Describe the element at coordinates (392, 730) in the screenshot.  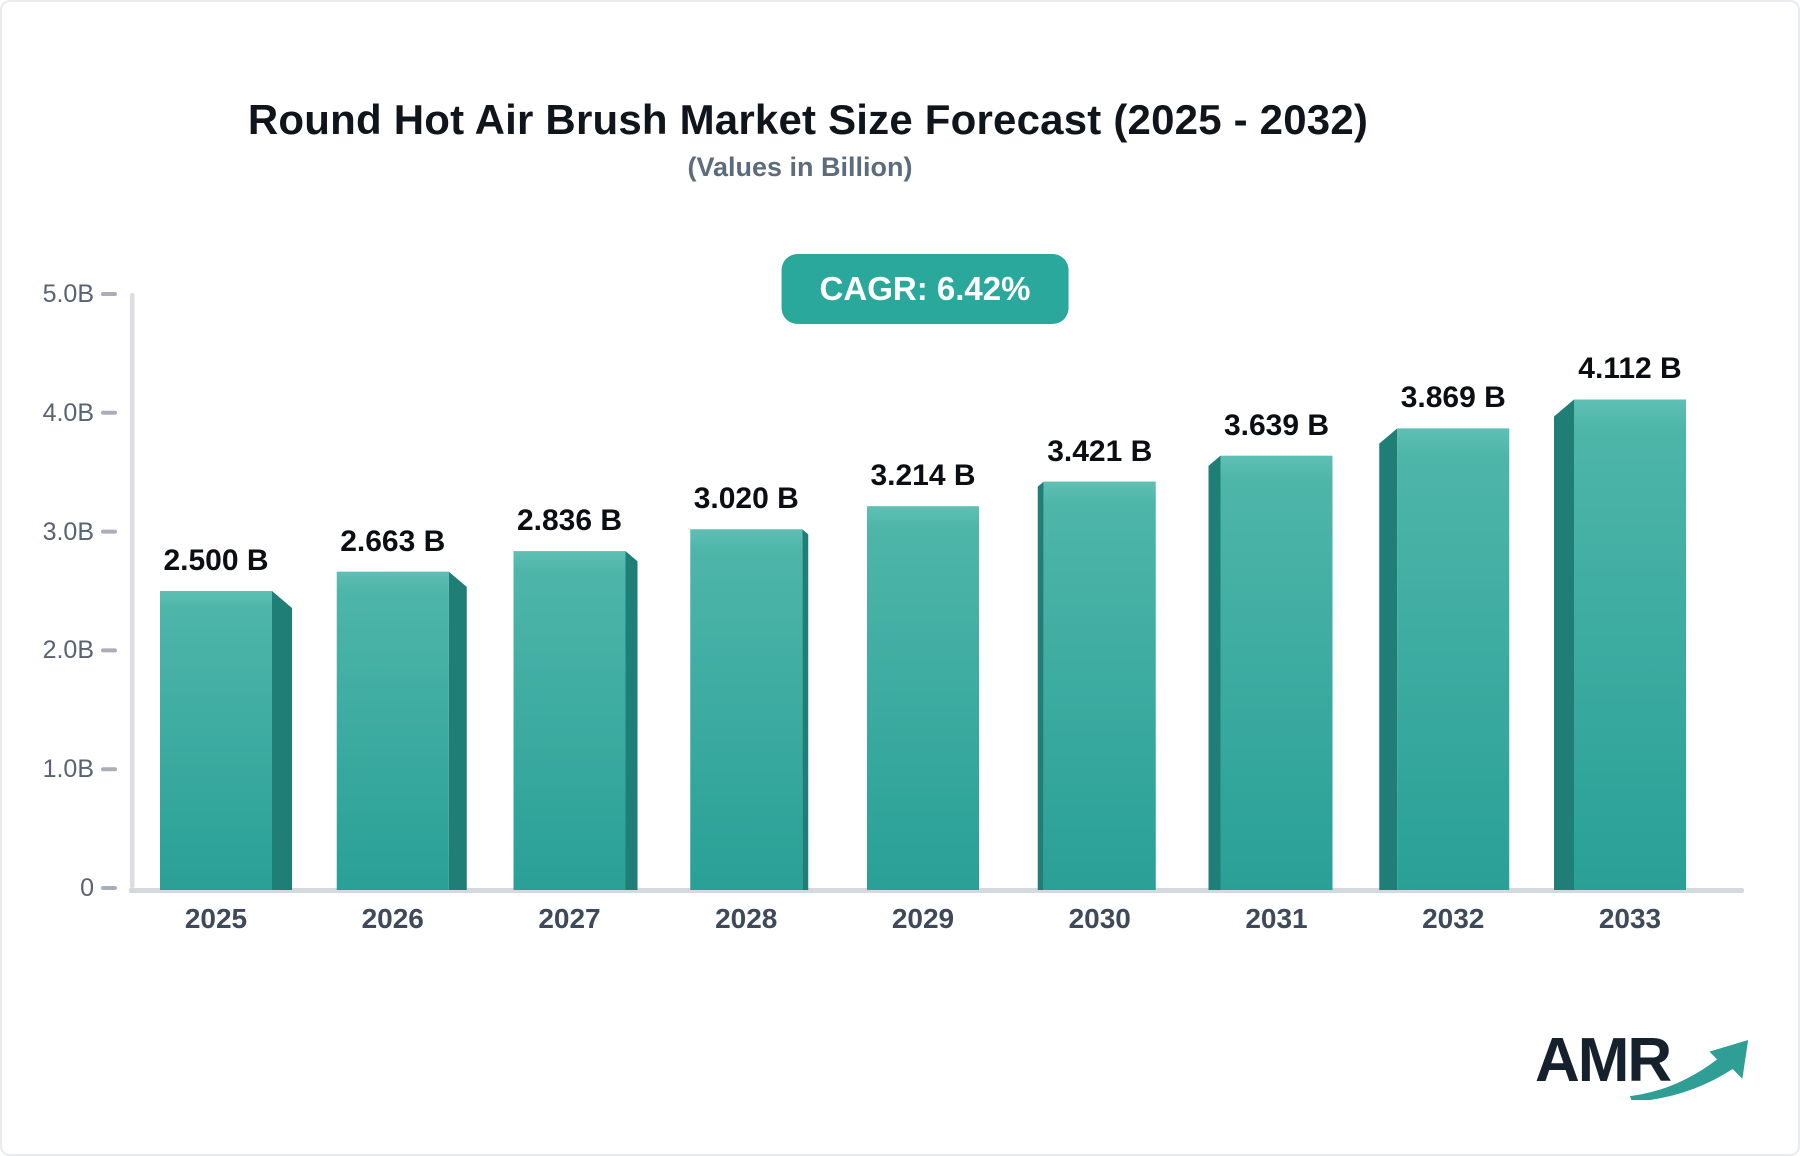
I see `bar-2026` at that location.